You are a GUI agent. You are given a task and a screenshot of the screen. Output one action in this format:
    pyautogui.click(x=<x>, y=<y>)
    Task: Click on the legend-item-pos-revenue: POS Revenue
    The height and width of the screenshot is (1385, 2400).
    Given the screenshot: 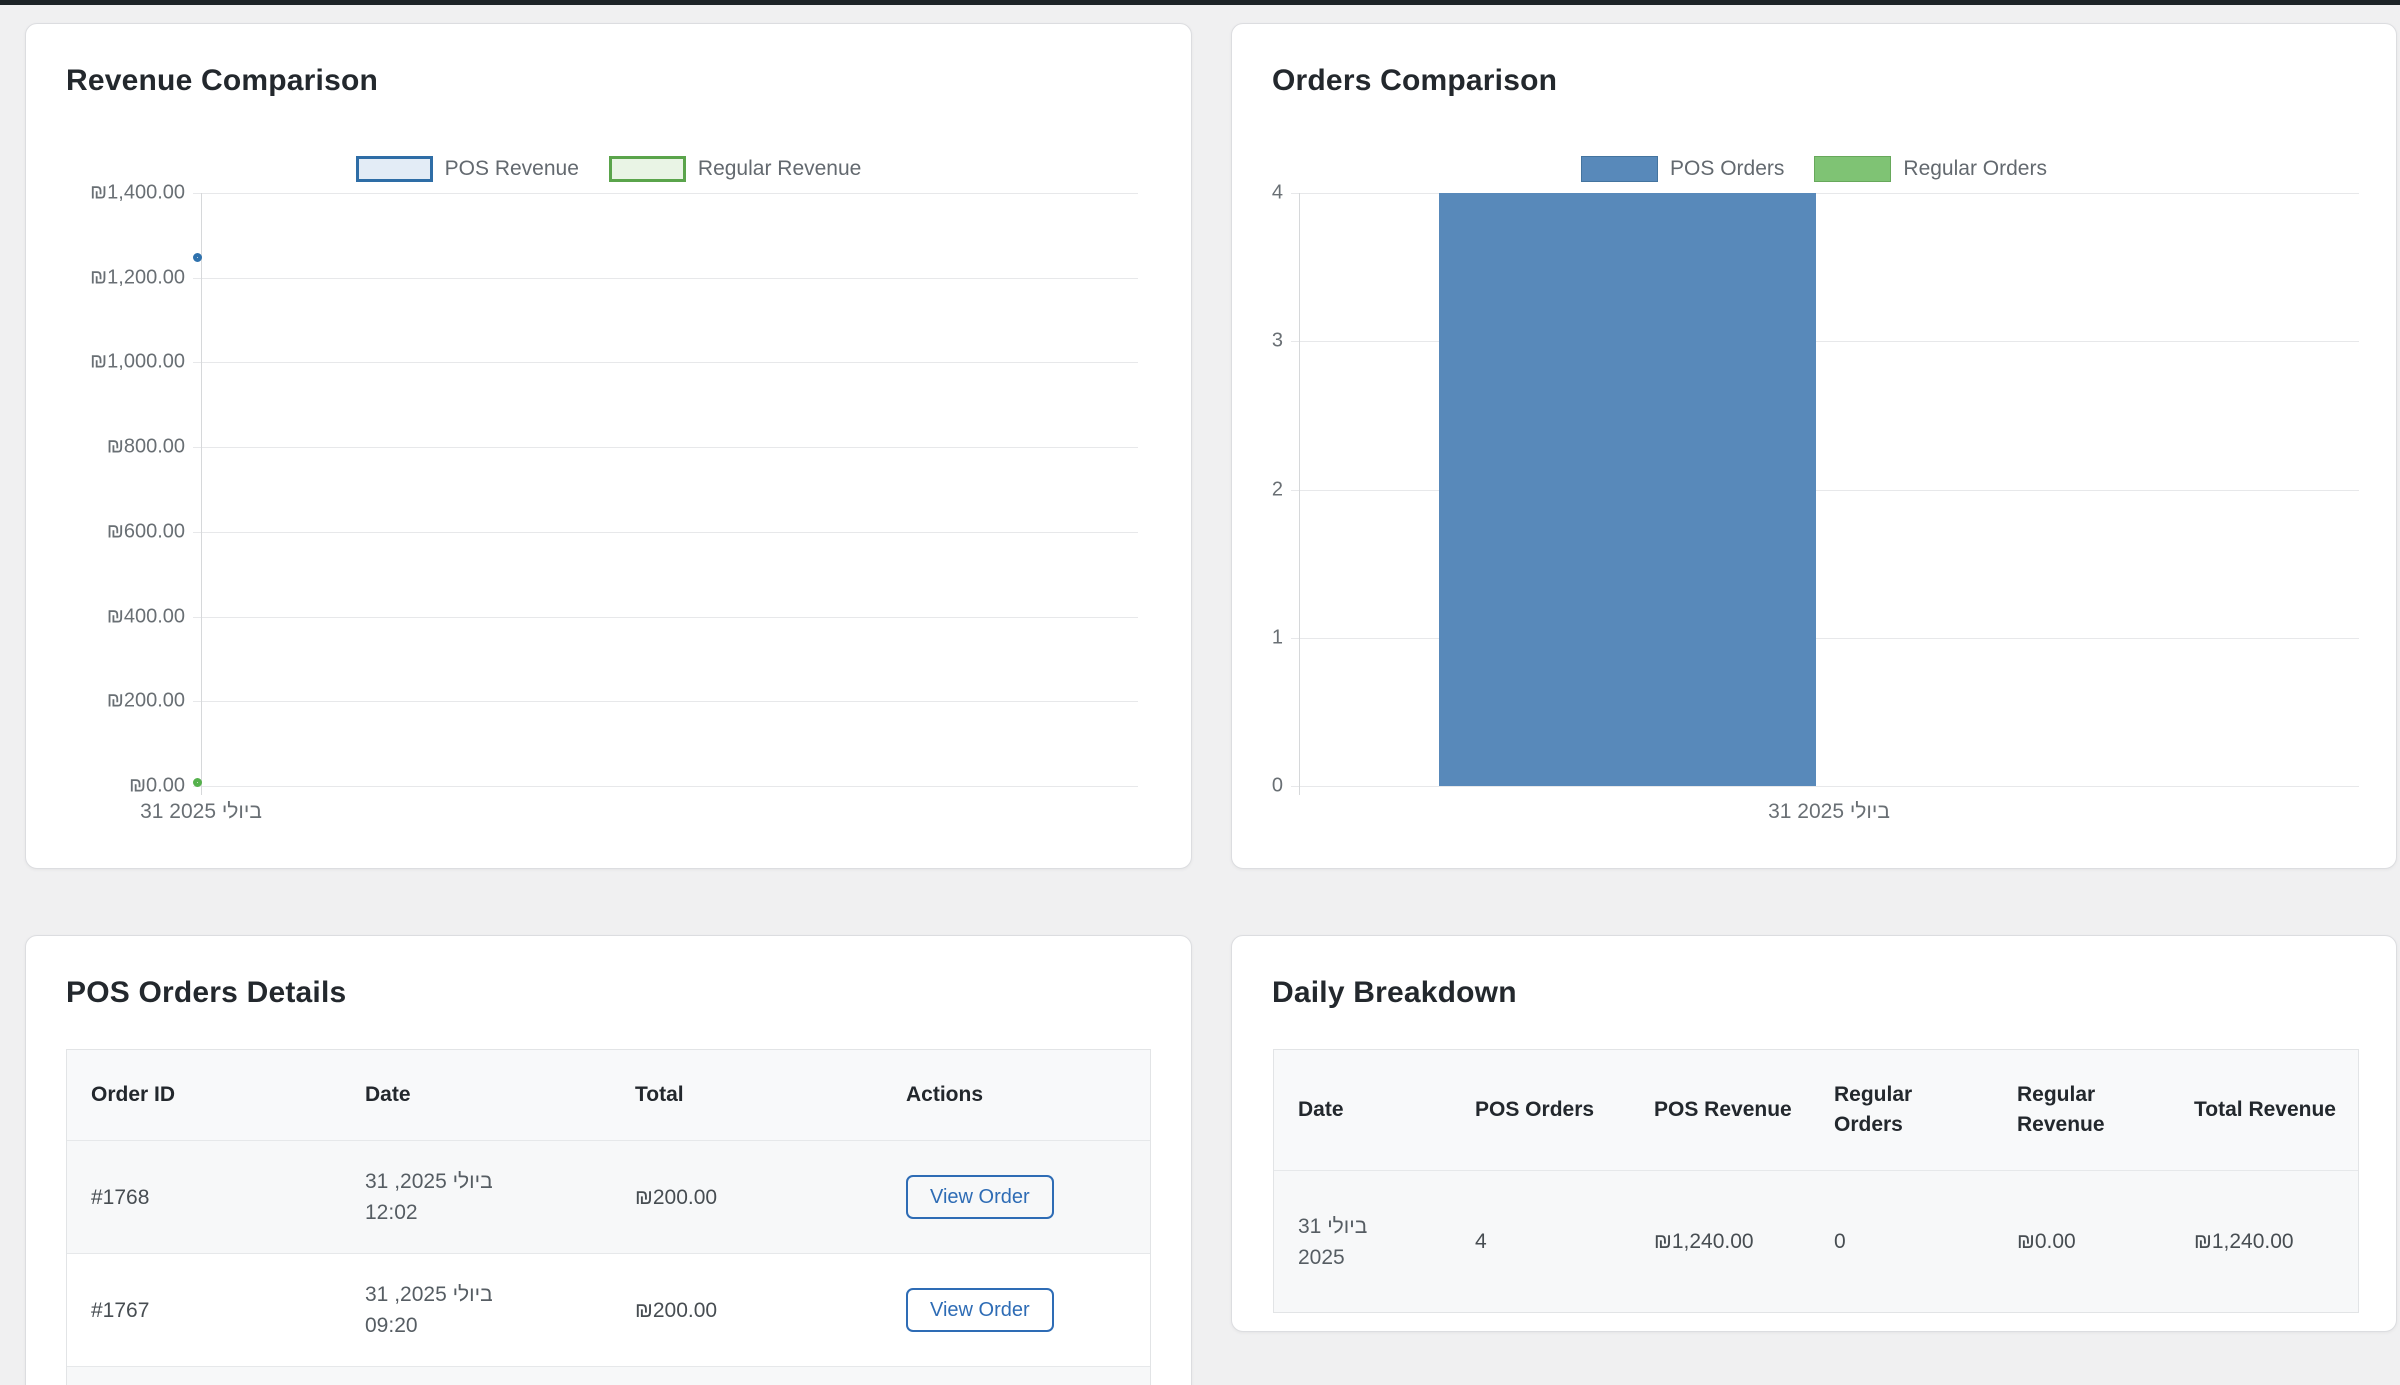 What is the action you would take?
    pyautogui.click(x=467, y=169)
    